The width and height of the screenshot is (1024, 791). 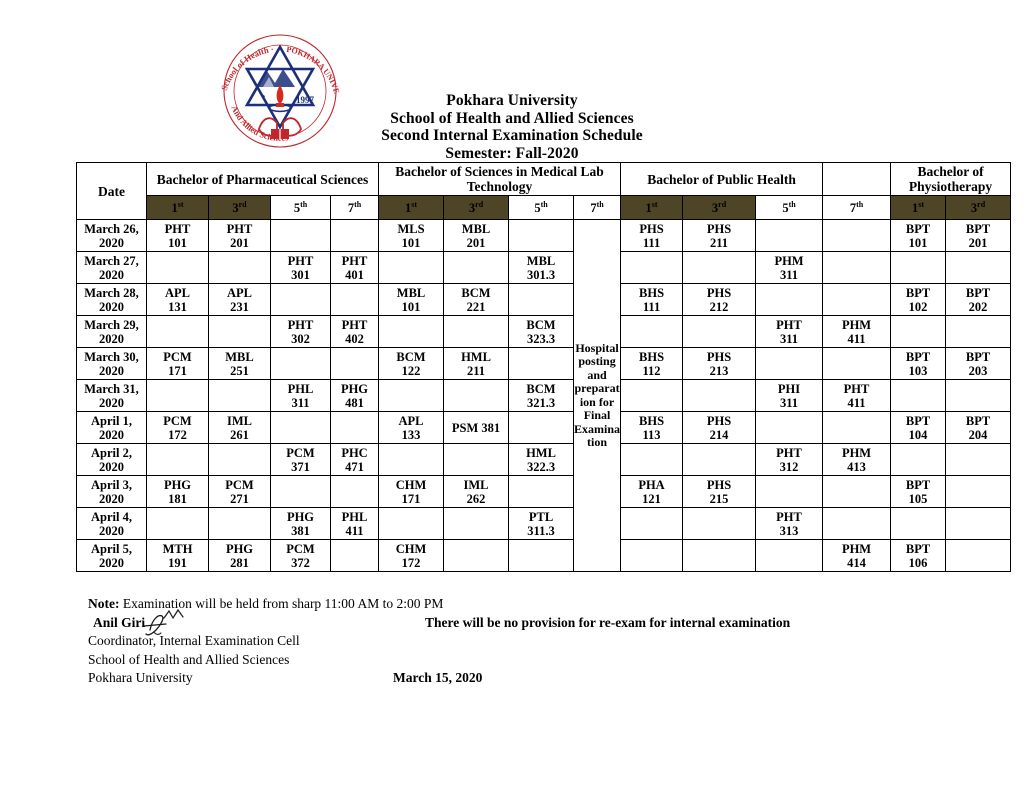 What do you see at coordinates (918, 207) in the screenshot?
I see `semester-cell-bpt-1: 1st` at bounding box center [918, 207].